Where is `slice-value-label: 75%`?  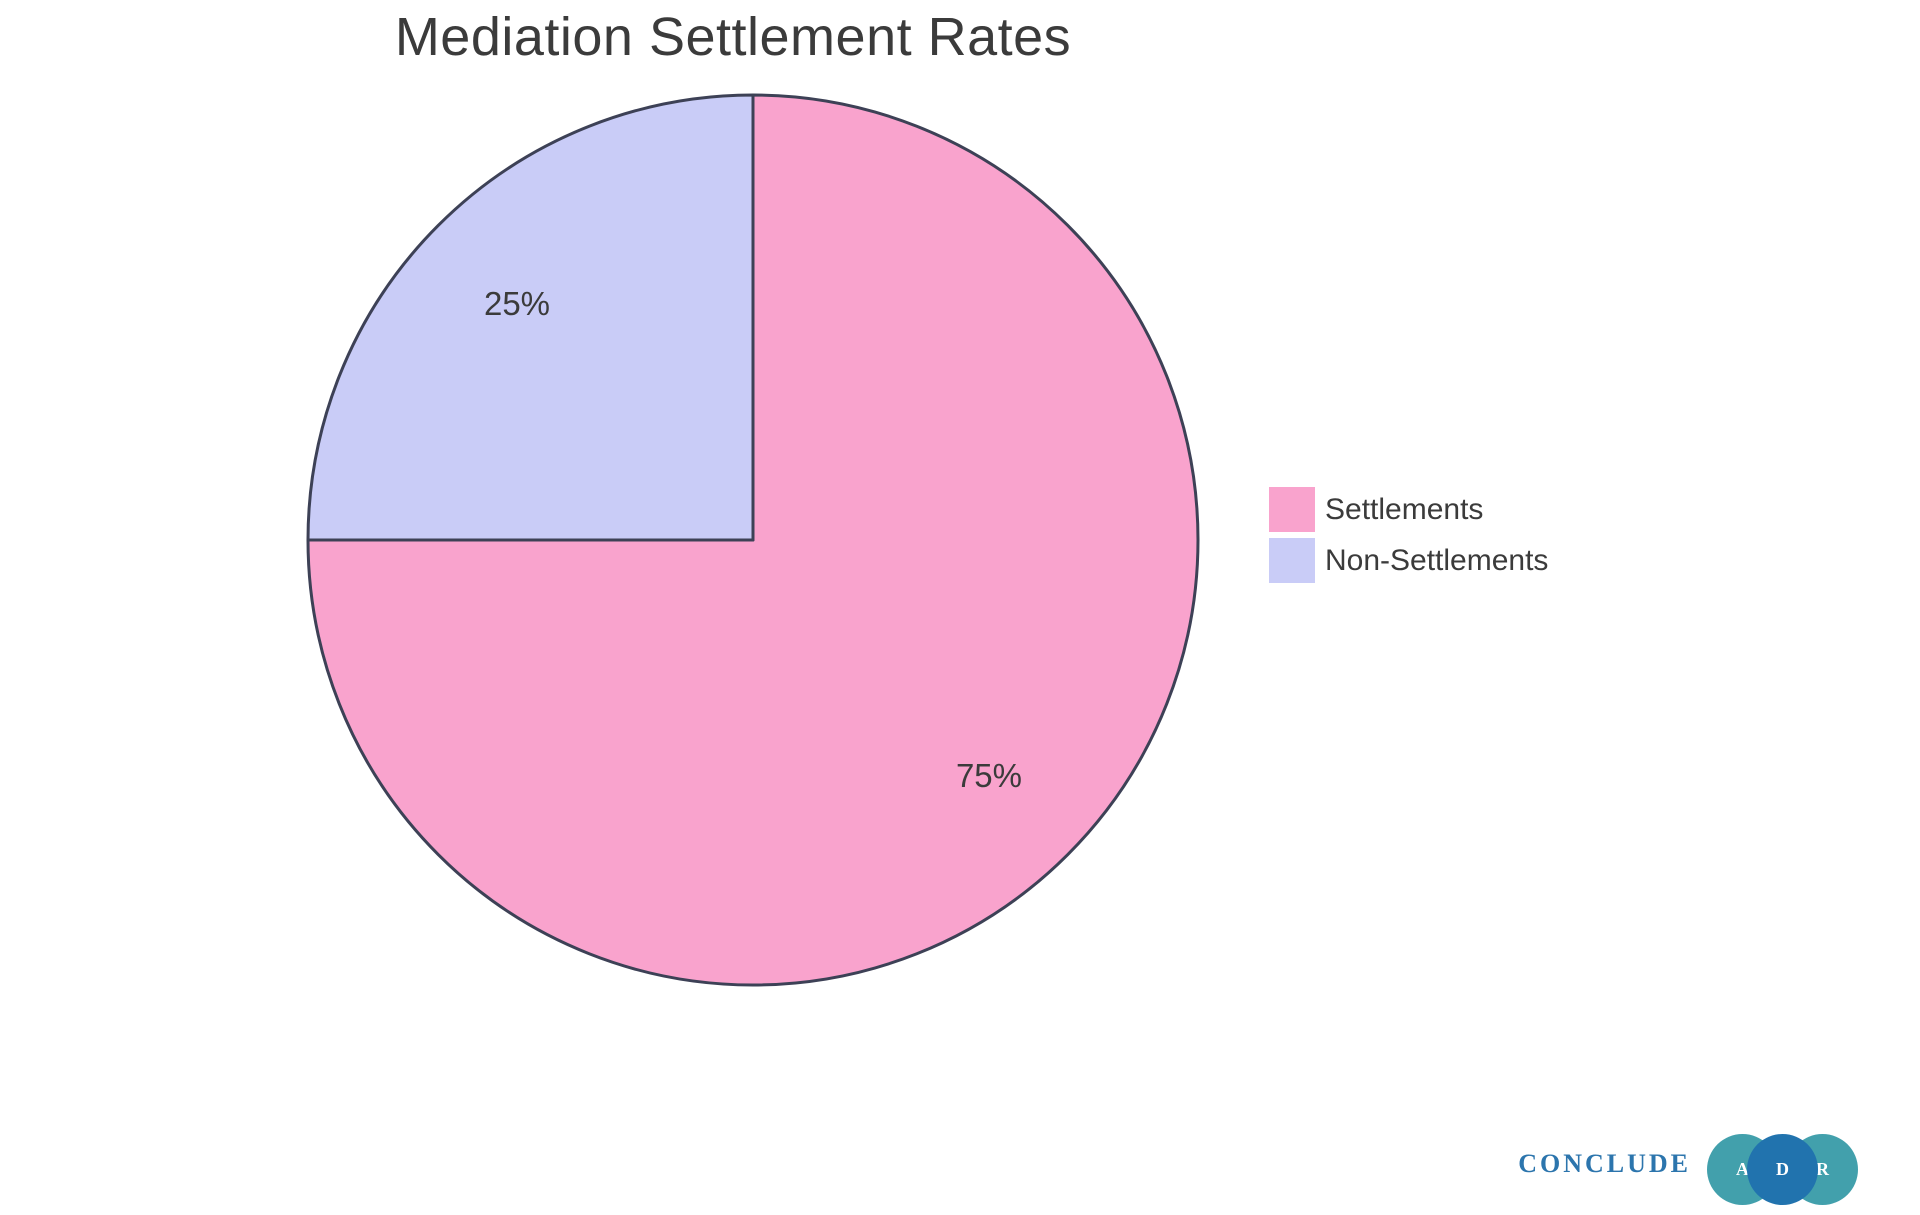
slice-value-label: 75% is located at coordinates (989, 775).